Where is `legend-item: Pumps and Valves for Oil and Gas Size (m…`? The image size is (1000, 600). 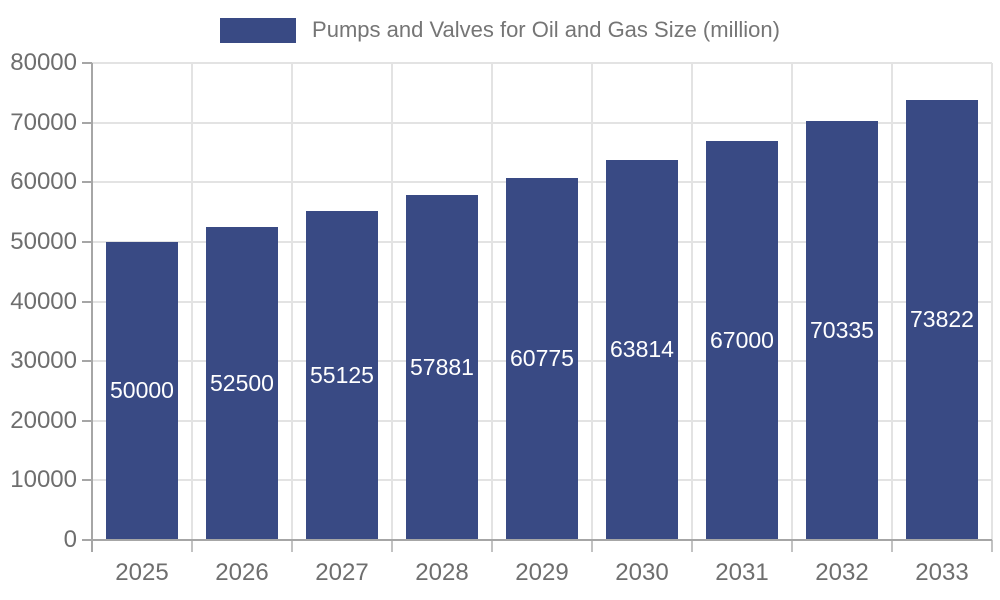
legend-item: Pumps and Valves for Oil and Gas Size (m… is located at coordinates (500, 30).